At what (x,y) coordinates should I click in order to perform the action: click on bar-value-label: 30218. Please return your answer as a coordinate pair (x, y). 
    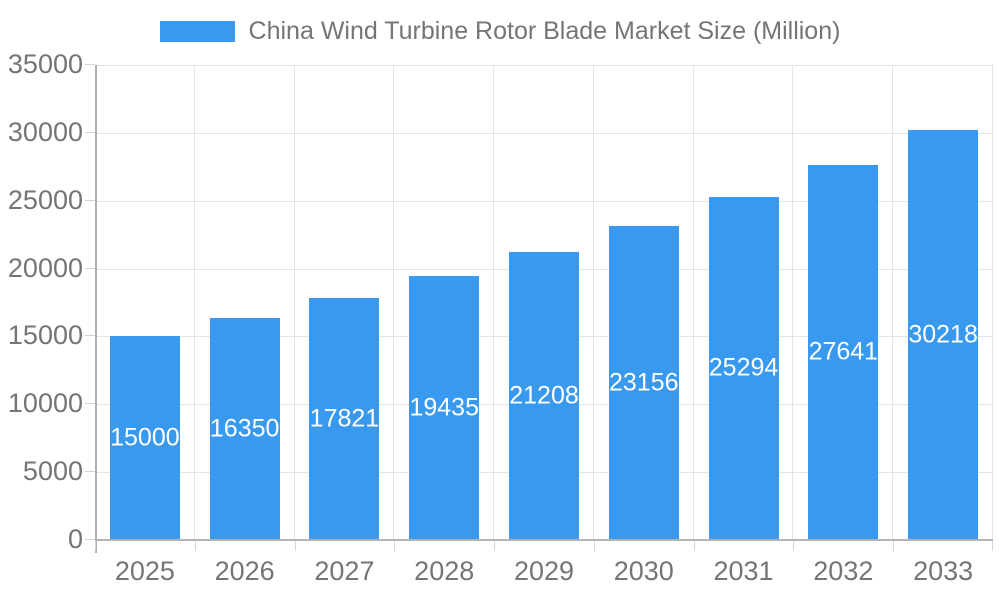
    Looking at the image, I should click on (943, 334).